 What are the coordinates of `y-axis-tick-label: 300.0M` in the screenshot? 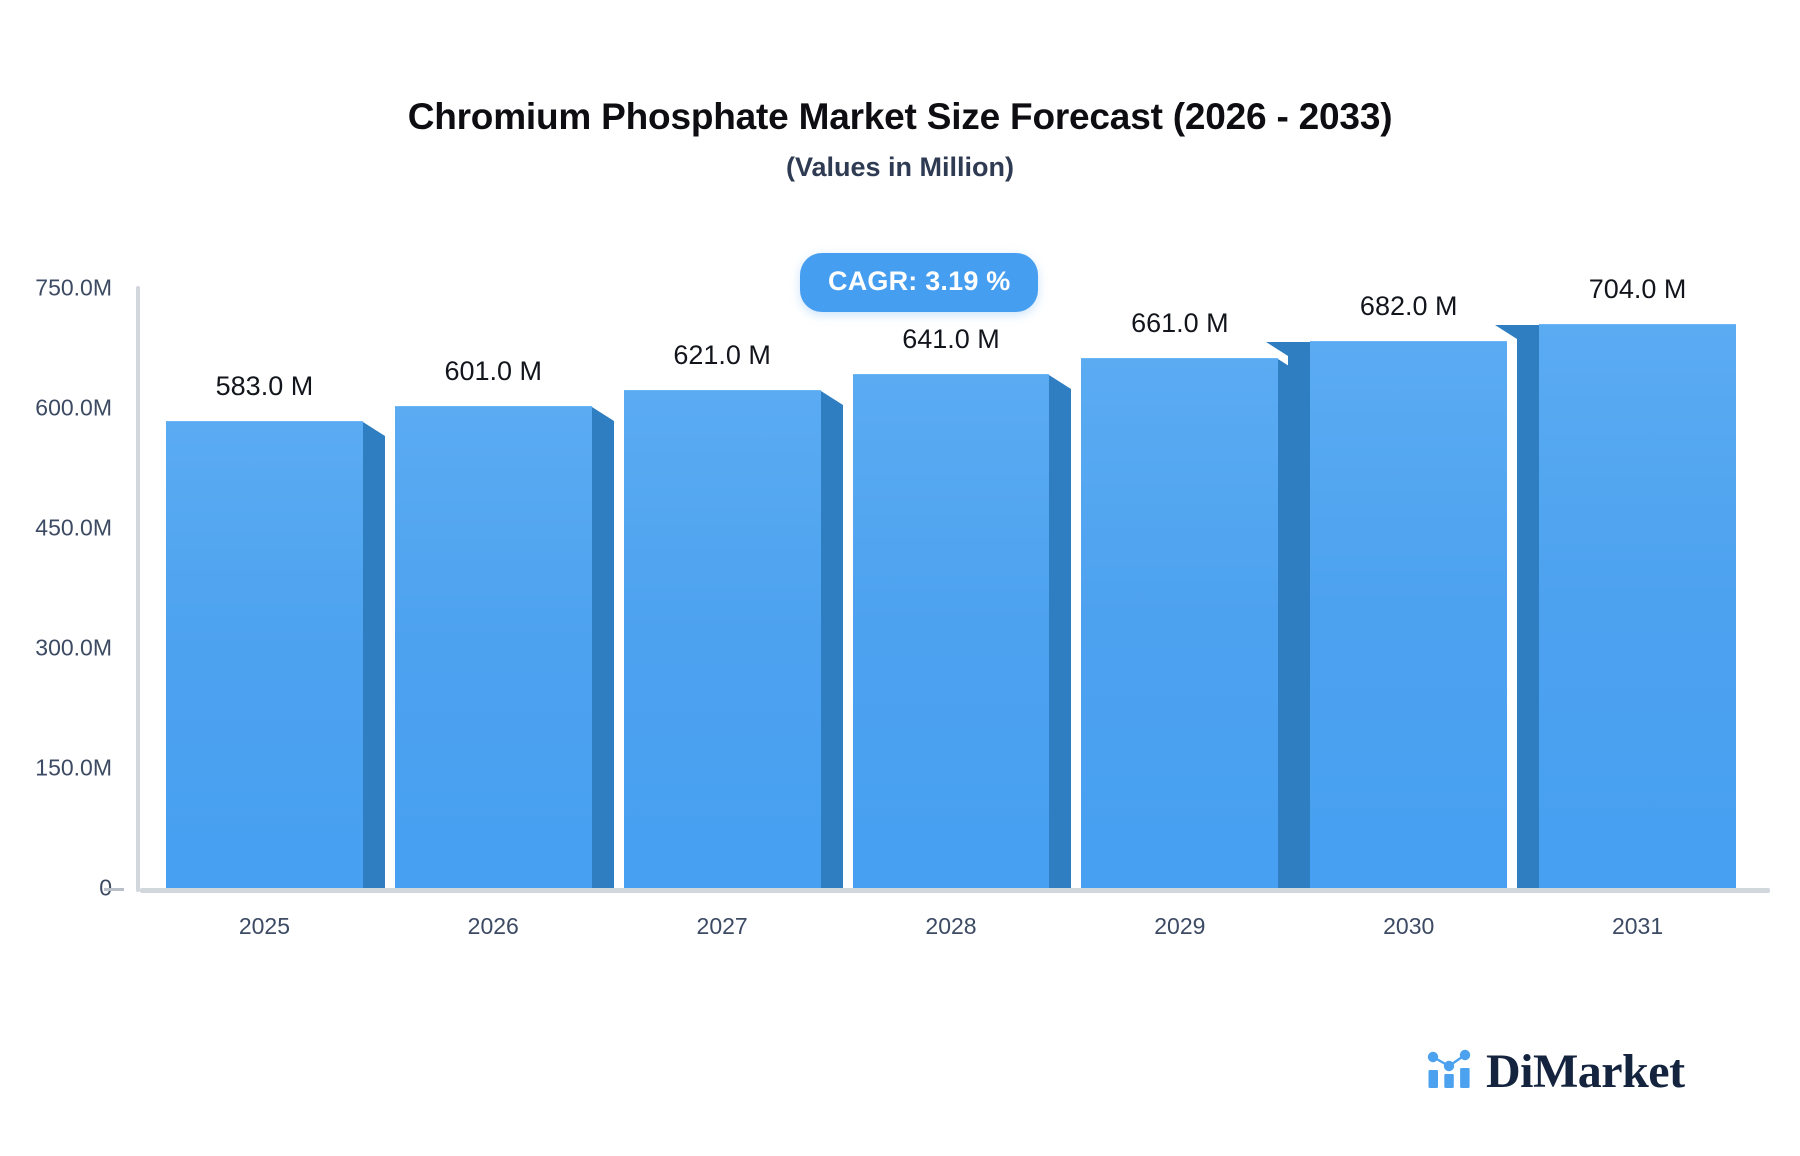 It's located at (73, 647).